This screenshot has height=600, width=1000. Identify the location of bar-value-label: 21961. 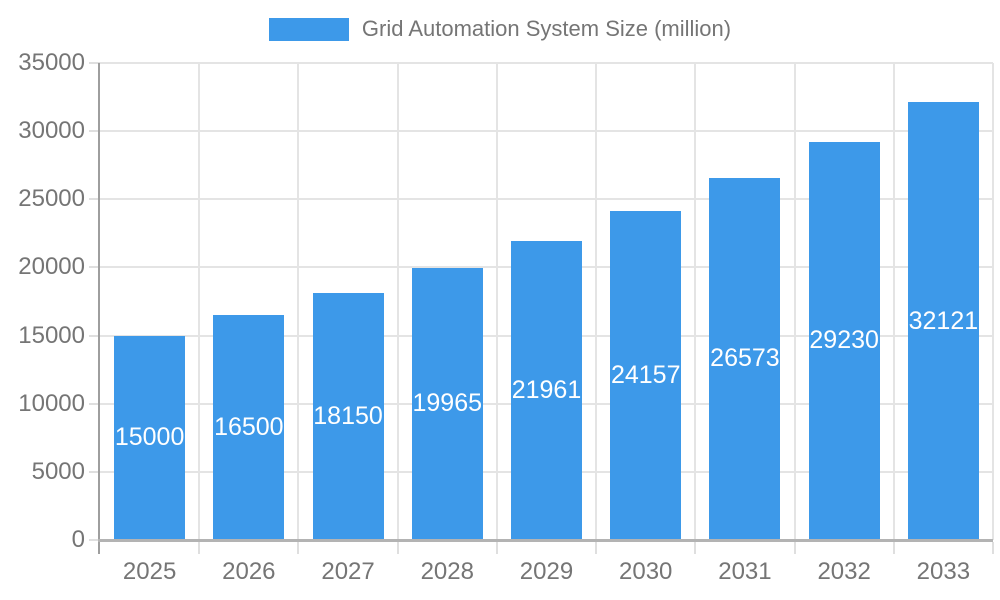
(546, 389).